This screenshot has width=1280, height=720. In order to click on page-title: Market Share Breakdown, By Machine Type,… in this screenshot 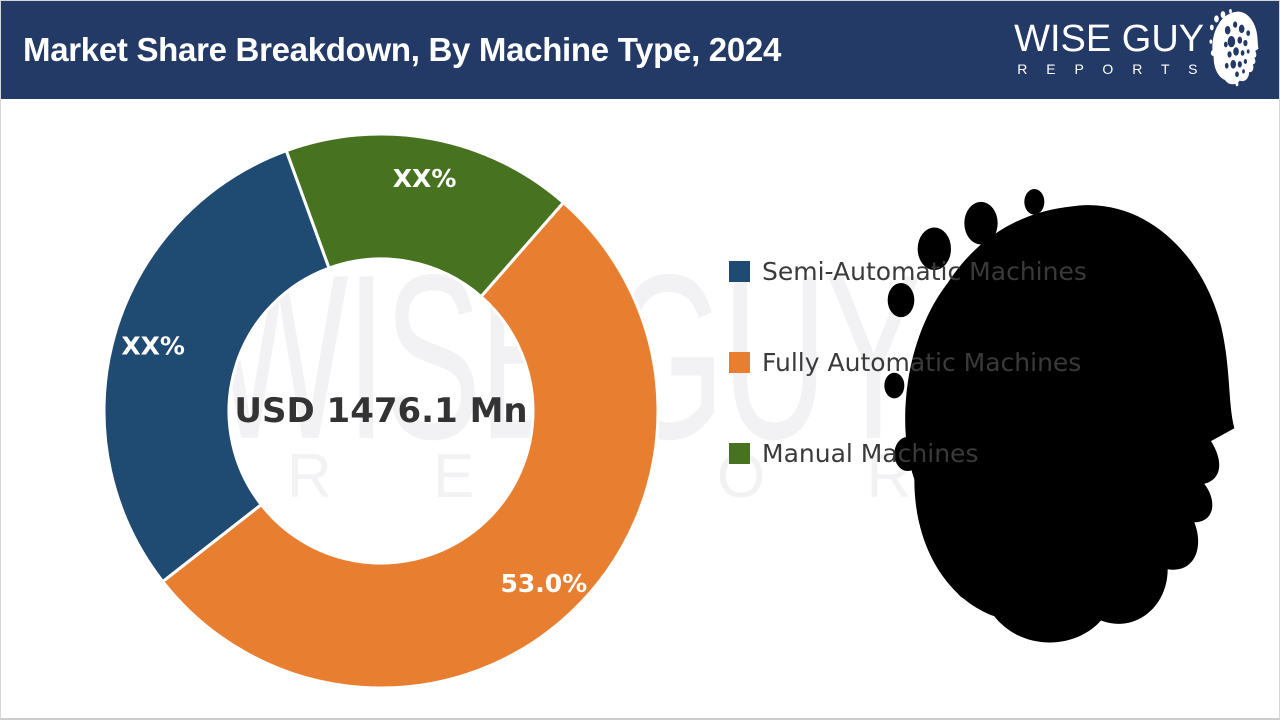, I will do `click(402, 49)`.